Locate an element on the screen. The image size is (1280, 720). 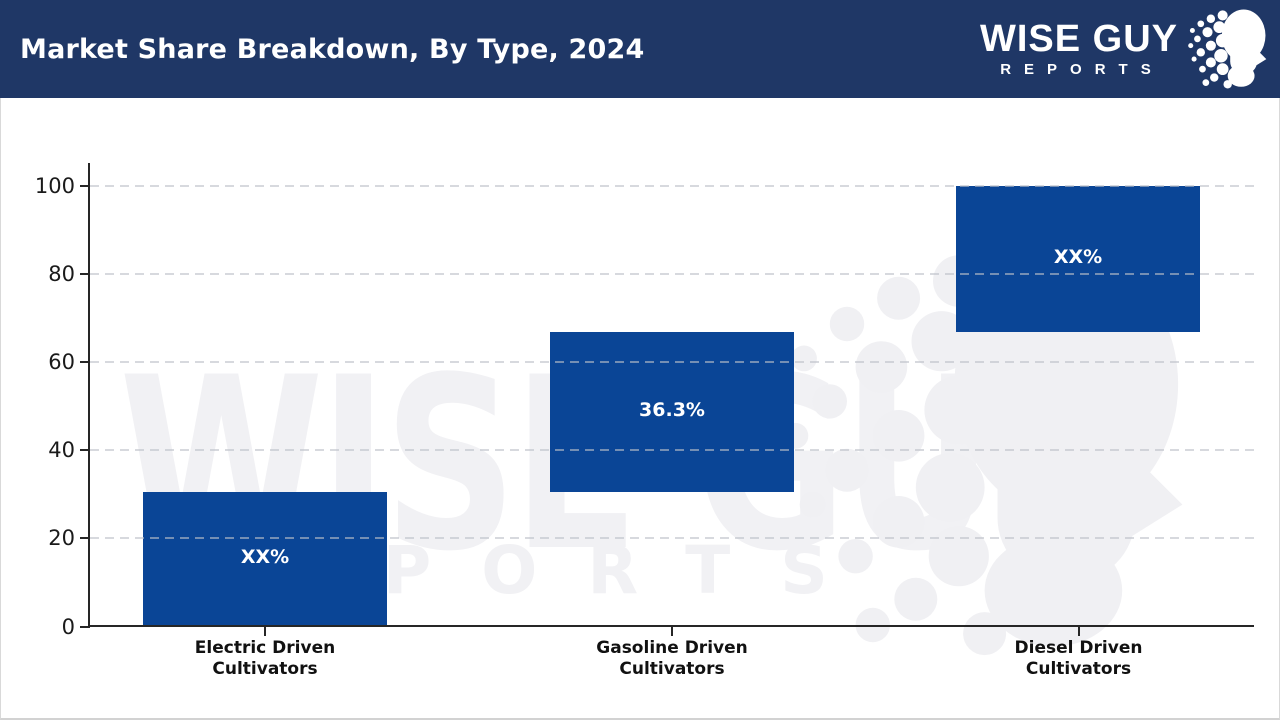
x-category-label-line: Gasoline Driven is located at coordinates (672, 648).